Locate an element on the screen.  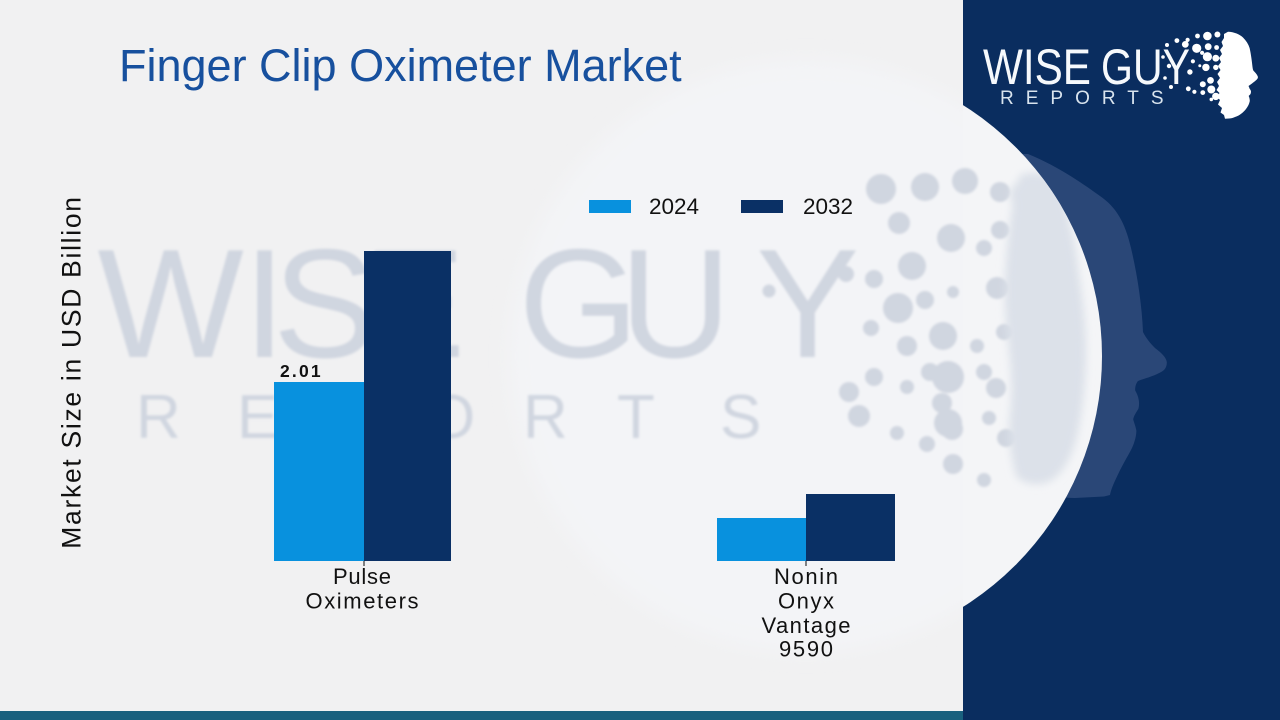
svg-text: WISE is located at coordinates (1037, 67).